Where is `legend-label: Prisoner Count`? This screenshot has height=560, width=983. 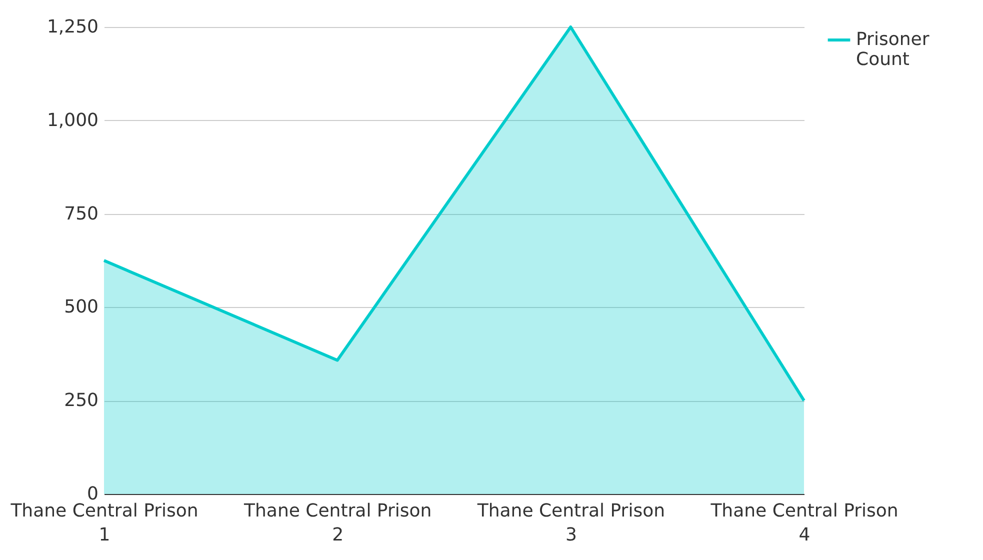 legend-label: Prisoner Count is located at coordinates (893, 49).